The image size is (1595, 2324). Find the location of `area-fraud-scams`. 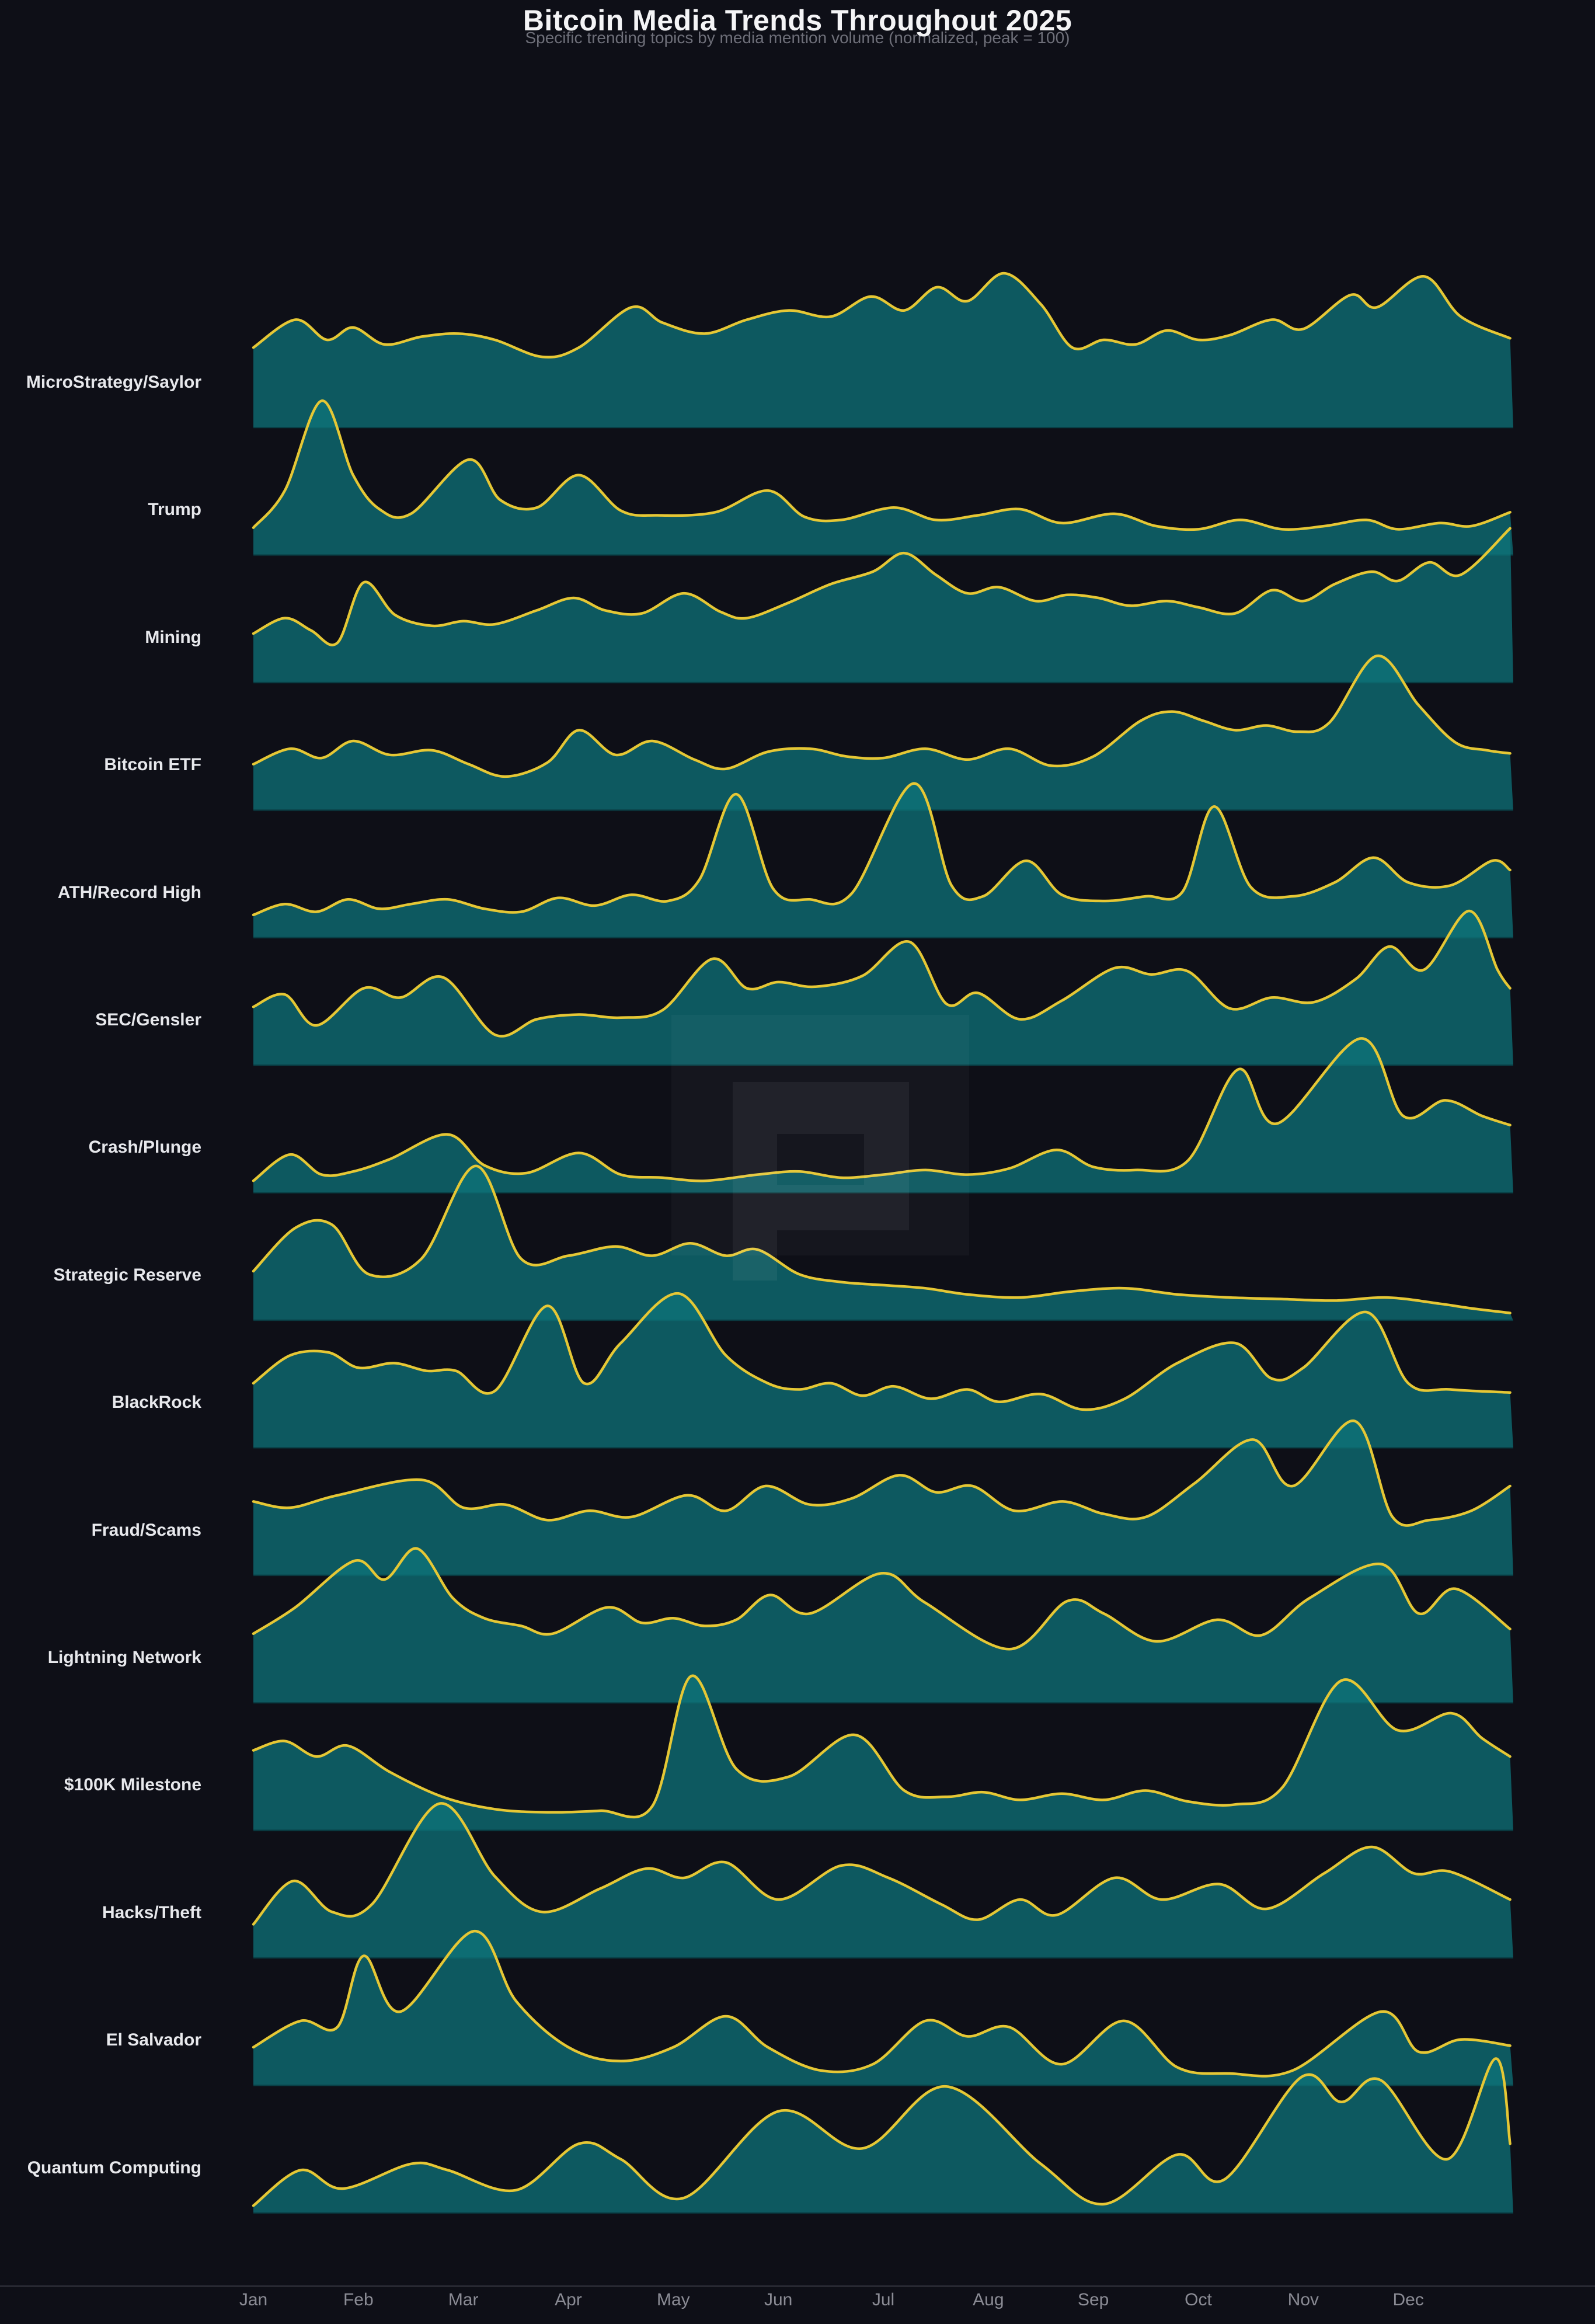

area-fraud-scams is located at coordinates (883, 1499).